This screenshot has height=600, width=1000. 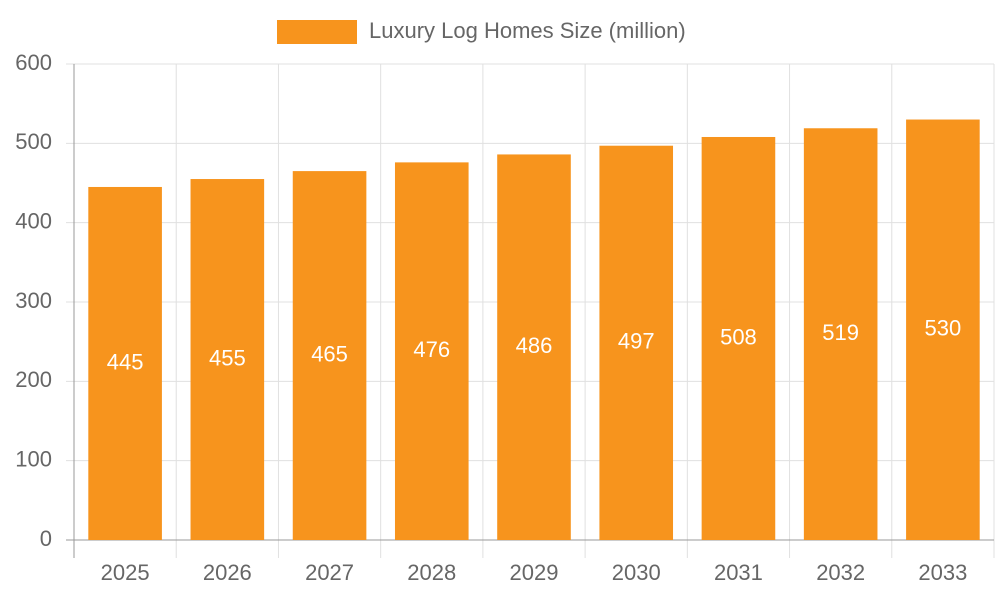 What do you see at coordinates (527, 30) in the screenshot?
I see `legend-label: Luxury Log Homes Size (million)` at bounding box center [527, 30].